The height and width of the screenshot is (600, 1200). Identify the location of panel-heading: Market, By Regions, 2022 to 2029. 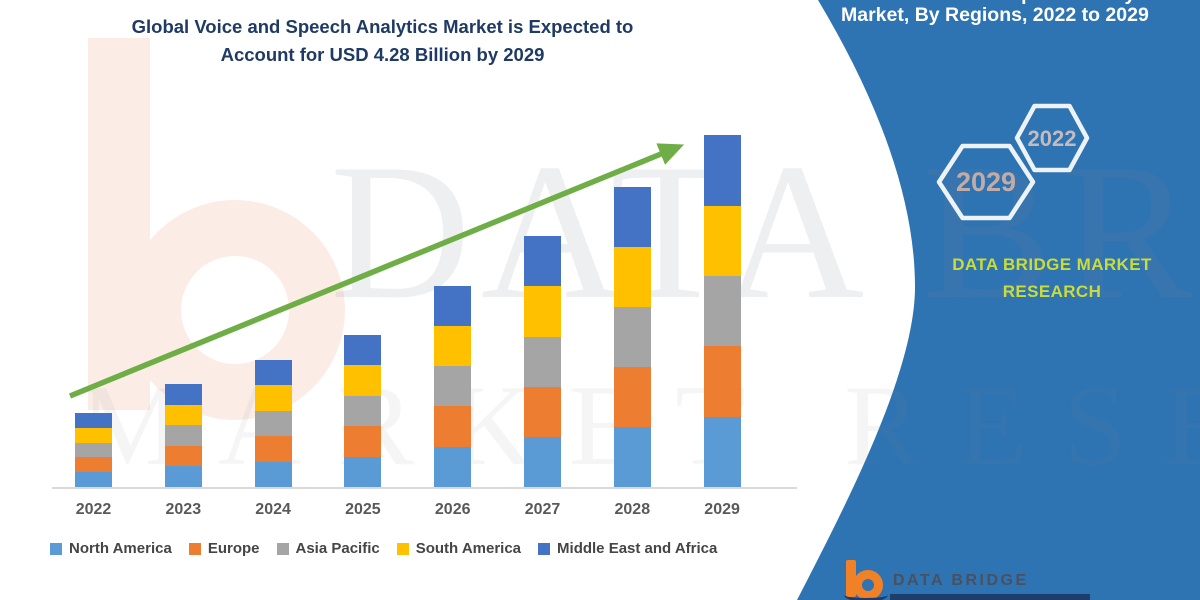
(995, 15).